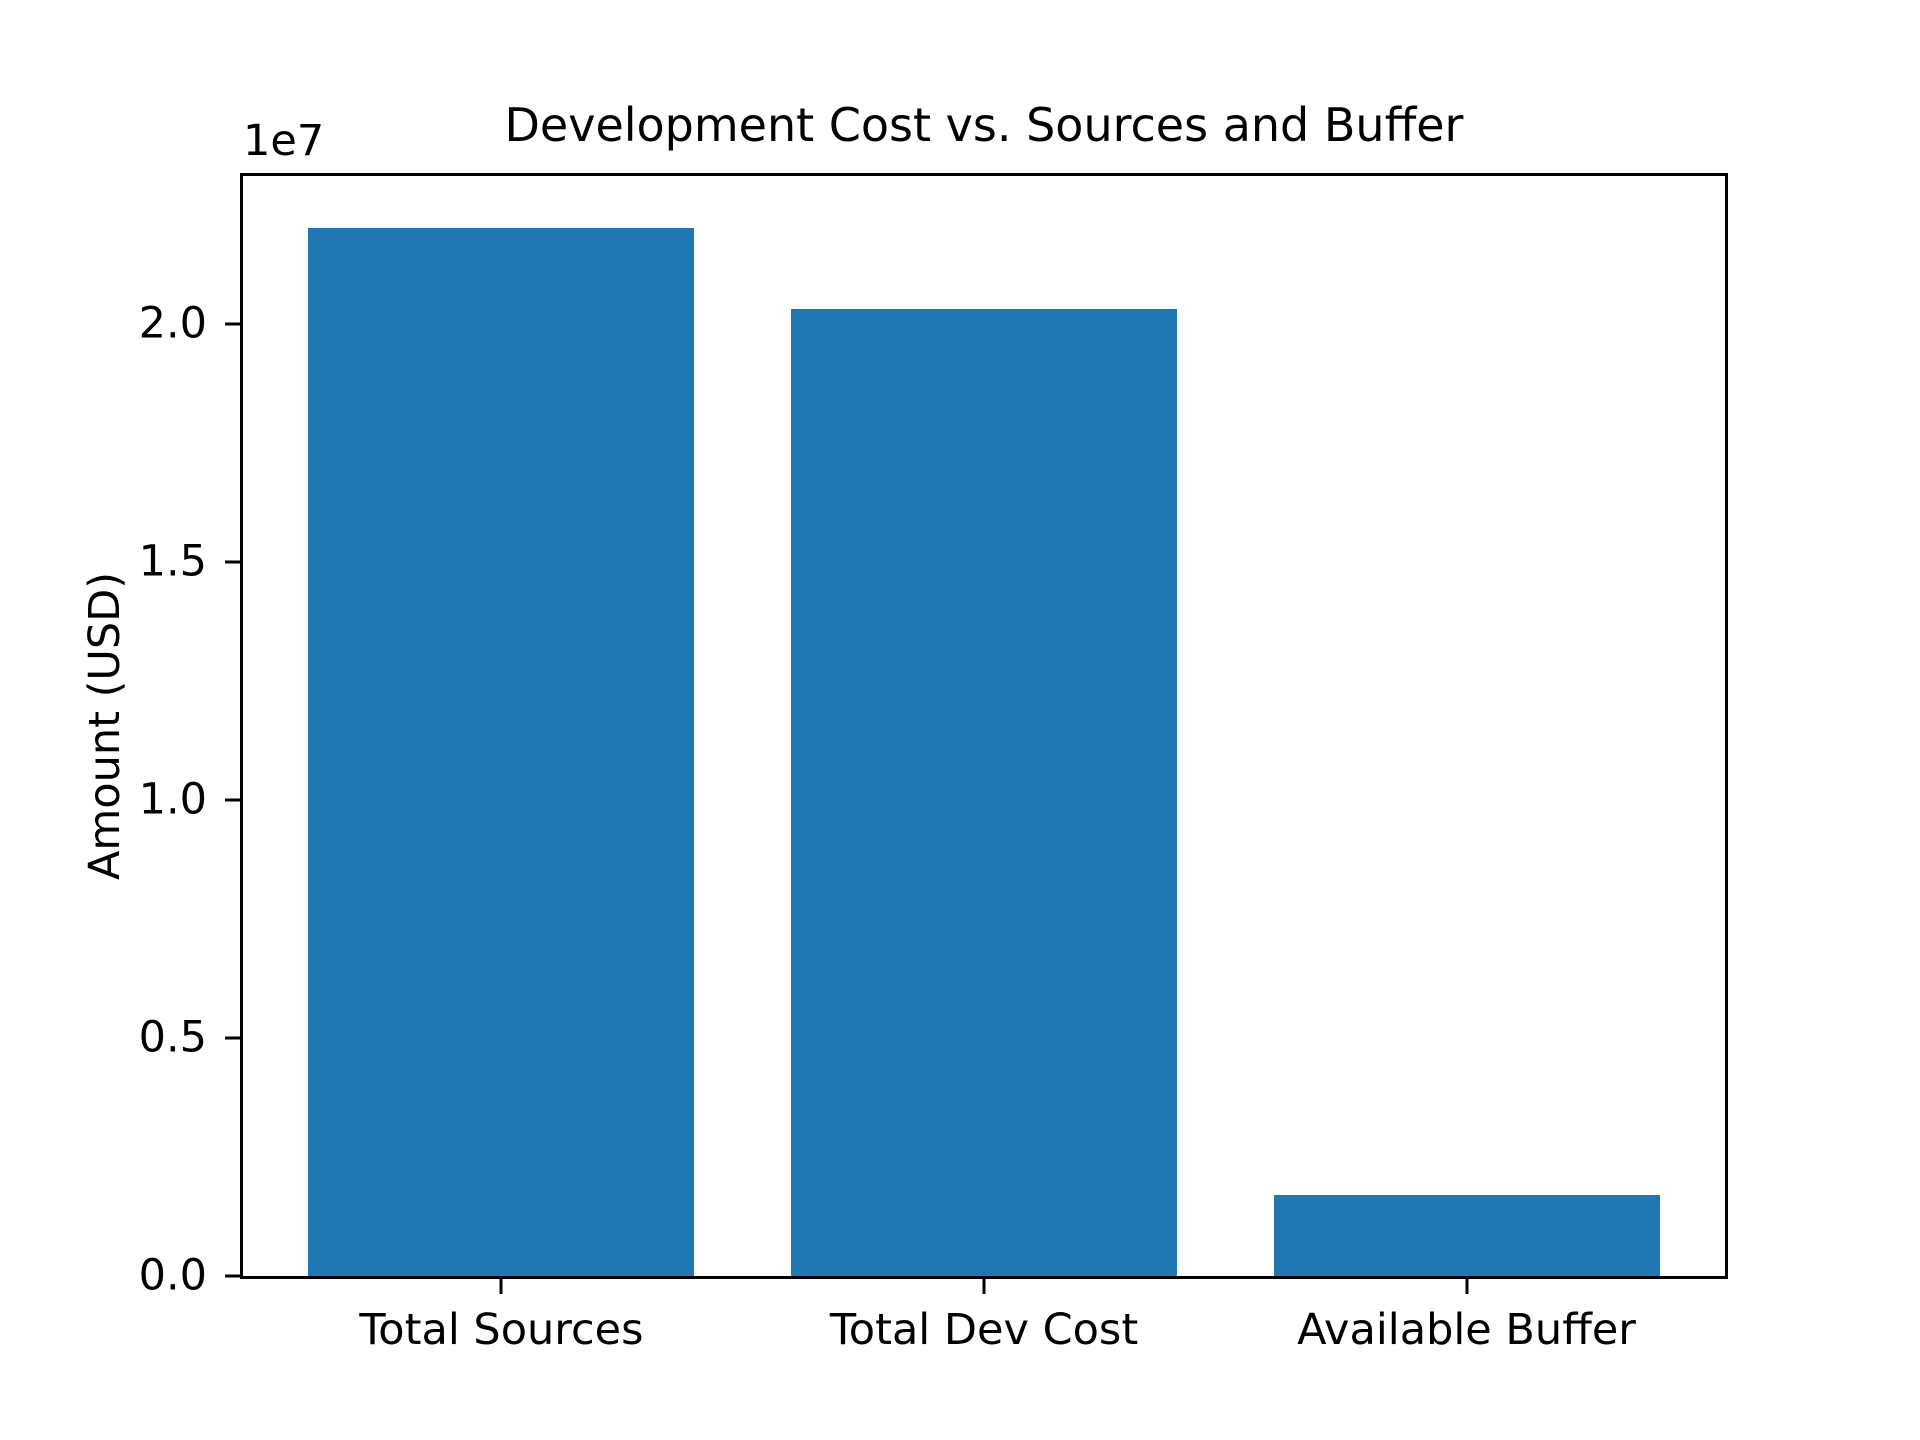  What do you see at coordinates (1466, 1330) in the screenshot?
I see `x-tick-label-available-buffer: Available Buffer` at bounding box center [1466, 1330].